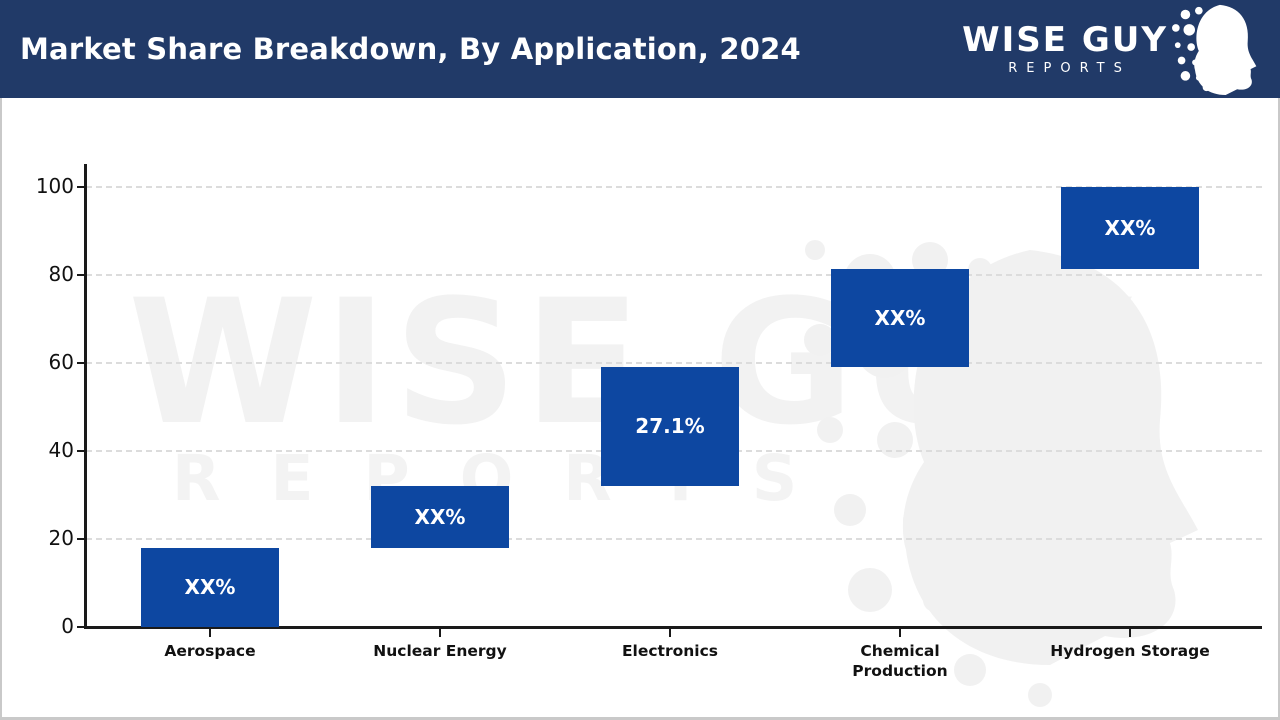 Image resolution: width=1280 pixels, height=720 pixels. Describe the element at coordinates (67, 626) in the screenshot. I see `y-tick-label-0: 0` at that location.